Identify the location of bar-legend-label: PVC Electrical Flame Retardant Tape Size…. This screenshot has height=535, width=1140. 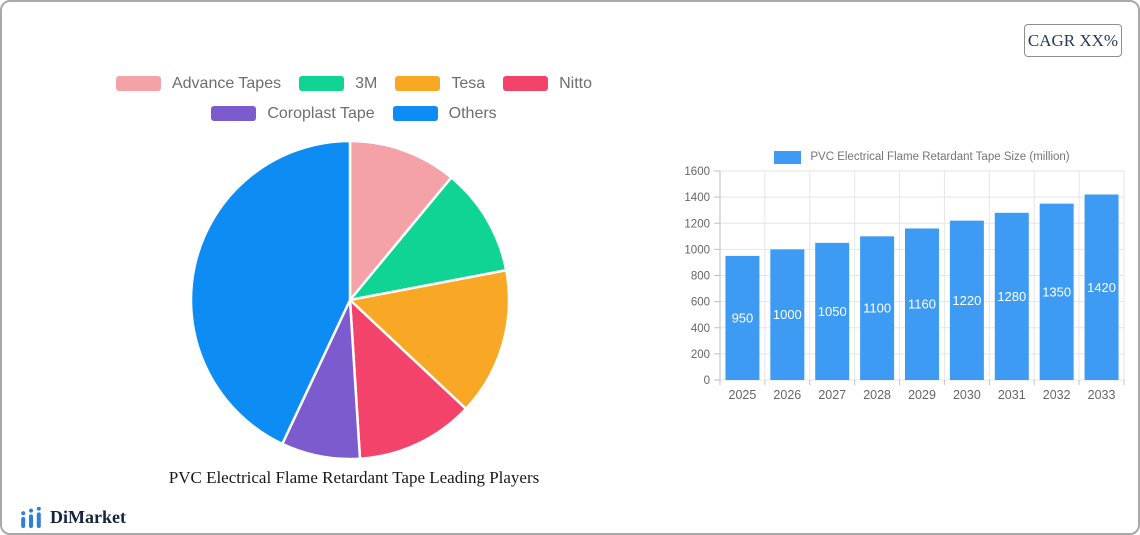
(940, 157).